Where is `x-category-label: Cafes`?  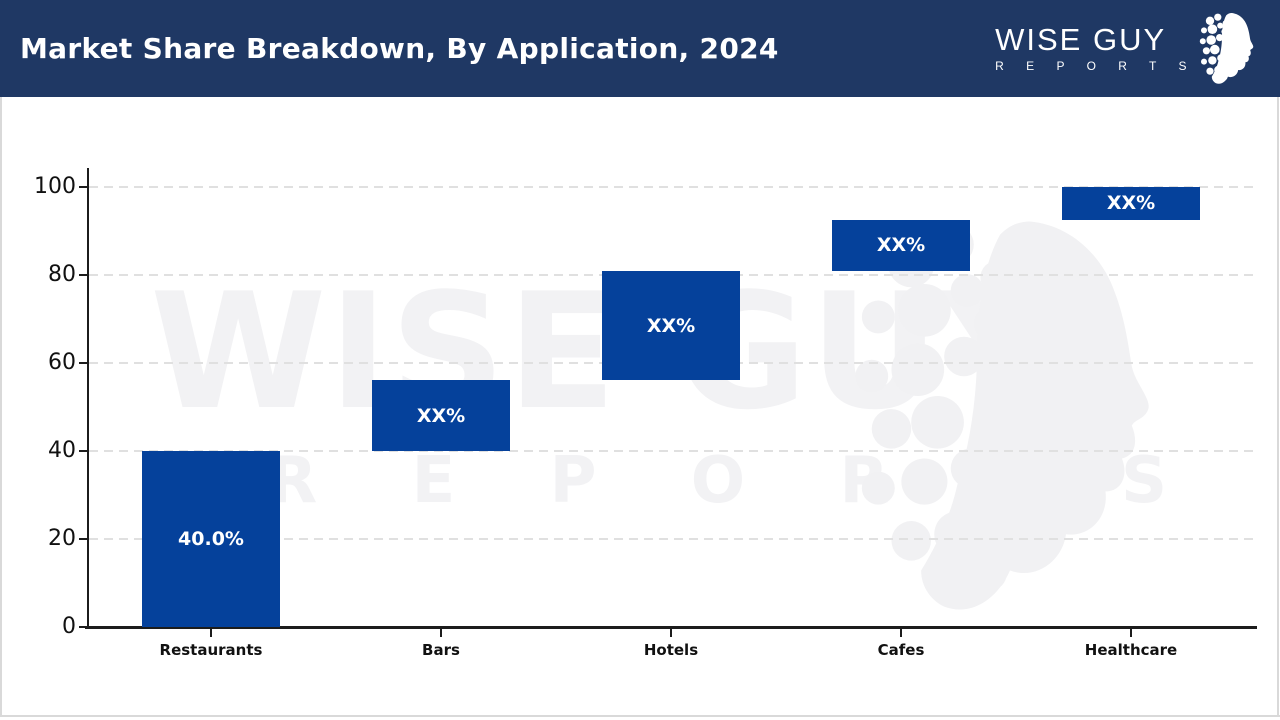 x-category-label: Cafes is located at coordinates (901, 650).